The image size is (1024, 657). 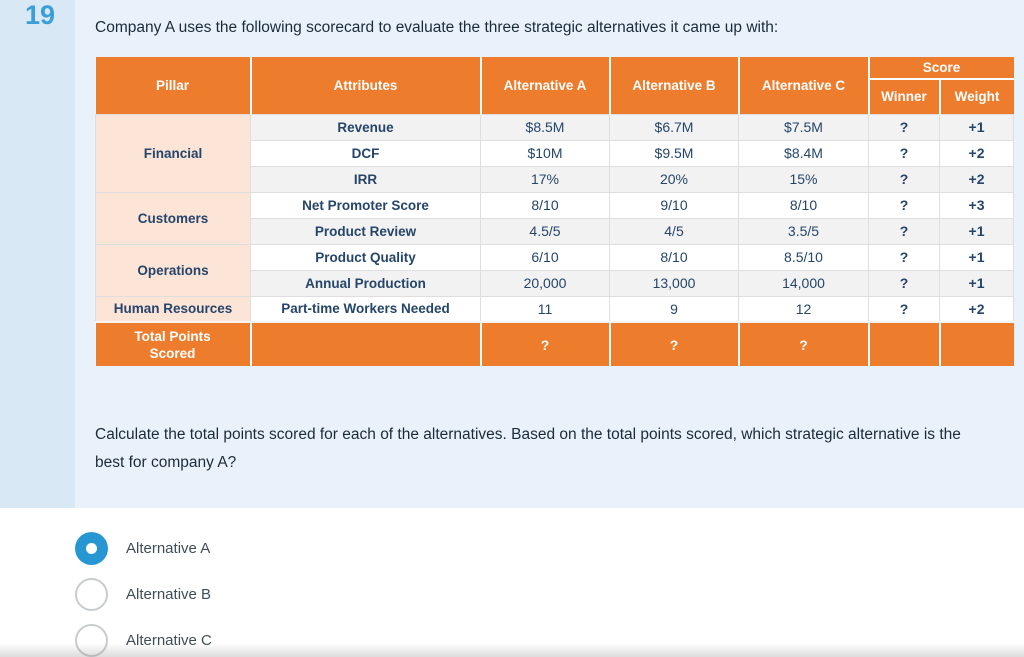 What do you see at coordinates (173, 153) in the screenshot?
I see `pillar-cell: Financial` at bounding box center [173, 153].